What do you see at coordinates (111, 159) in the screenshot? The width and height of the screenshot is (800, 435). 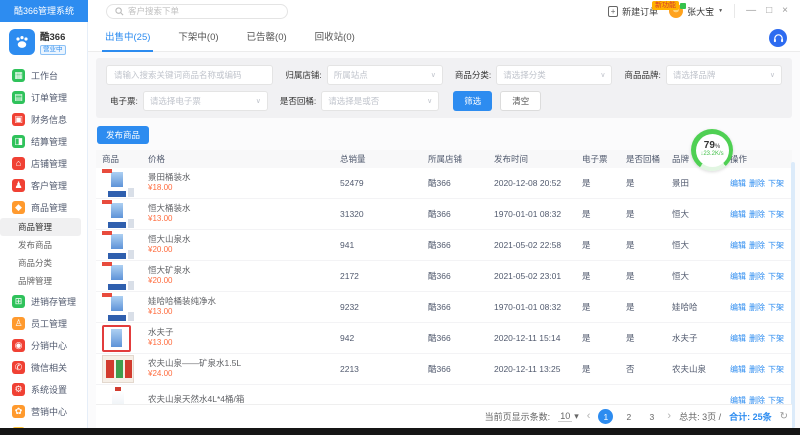 I see `col-product: 商品` at bounding box center [111, 159].